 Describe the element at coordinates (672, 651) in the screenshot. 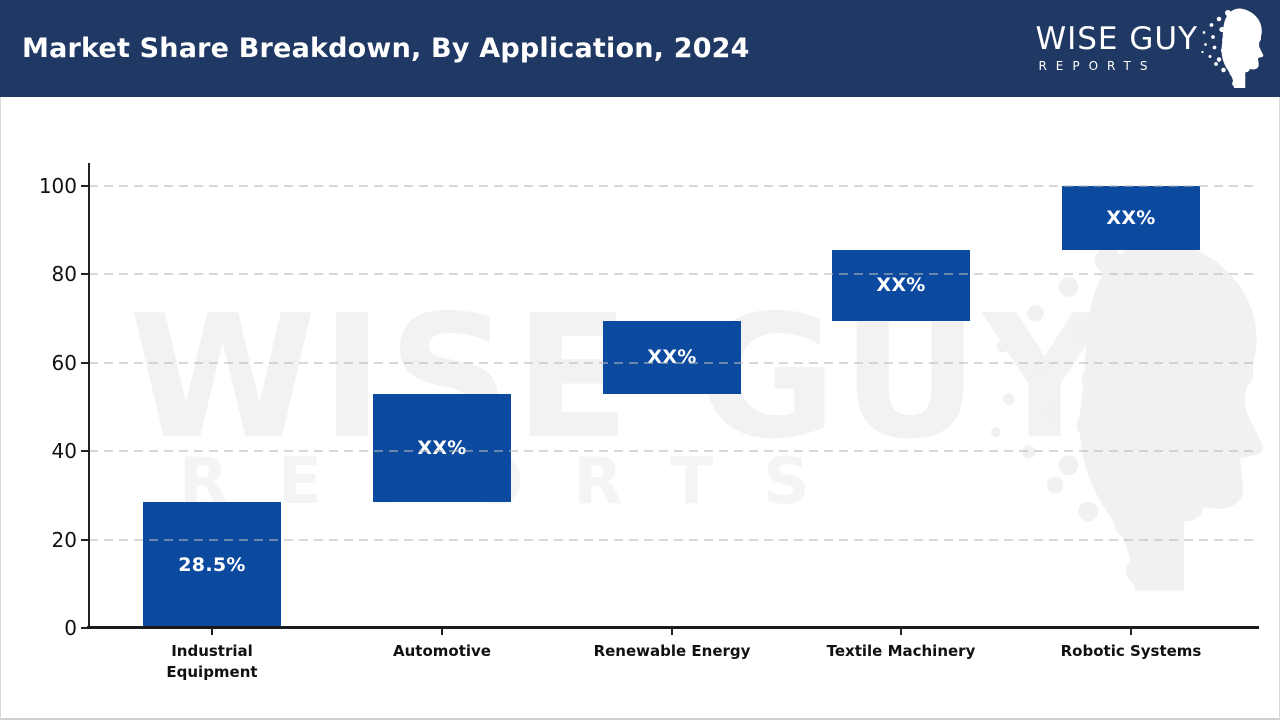

I see `x-axis-category-label: Renewable Energy` at that location.